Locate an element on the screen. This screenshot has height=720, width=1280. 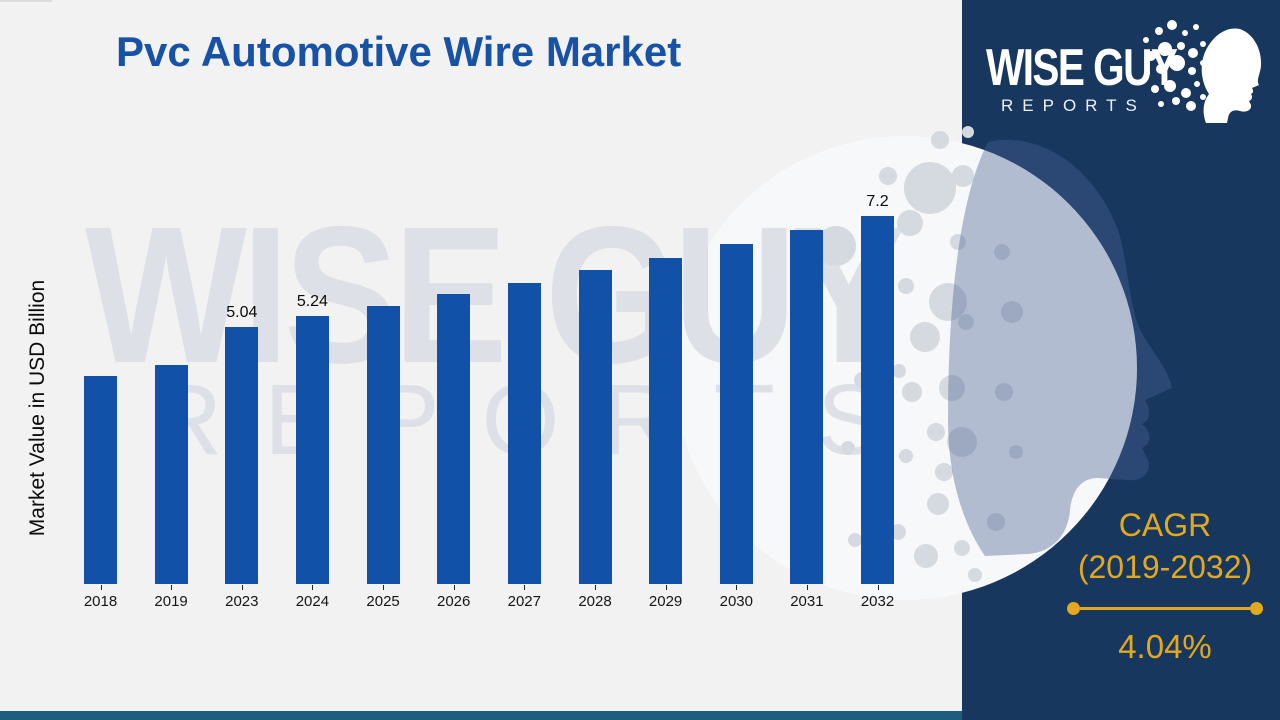
cagr-block: CAGR (2019-2032) 4.04% is located at coordinates (1165, 586).